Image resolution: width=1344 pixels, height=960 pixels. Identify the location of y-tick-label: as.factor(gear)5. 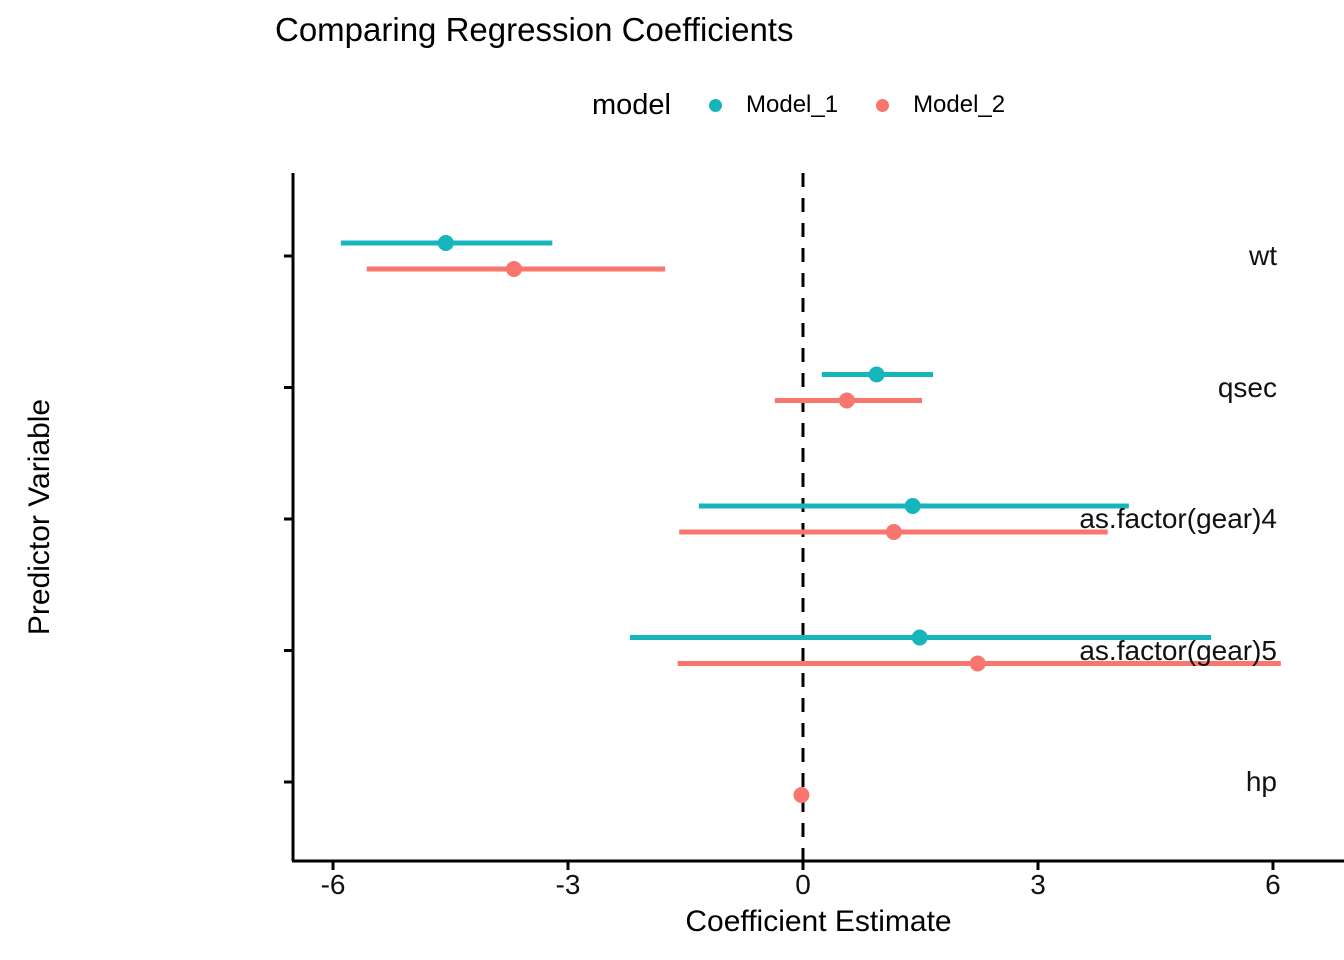
(1178, 650).